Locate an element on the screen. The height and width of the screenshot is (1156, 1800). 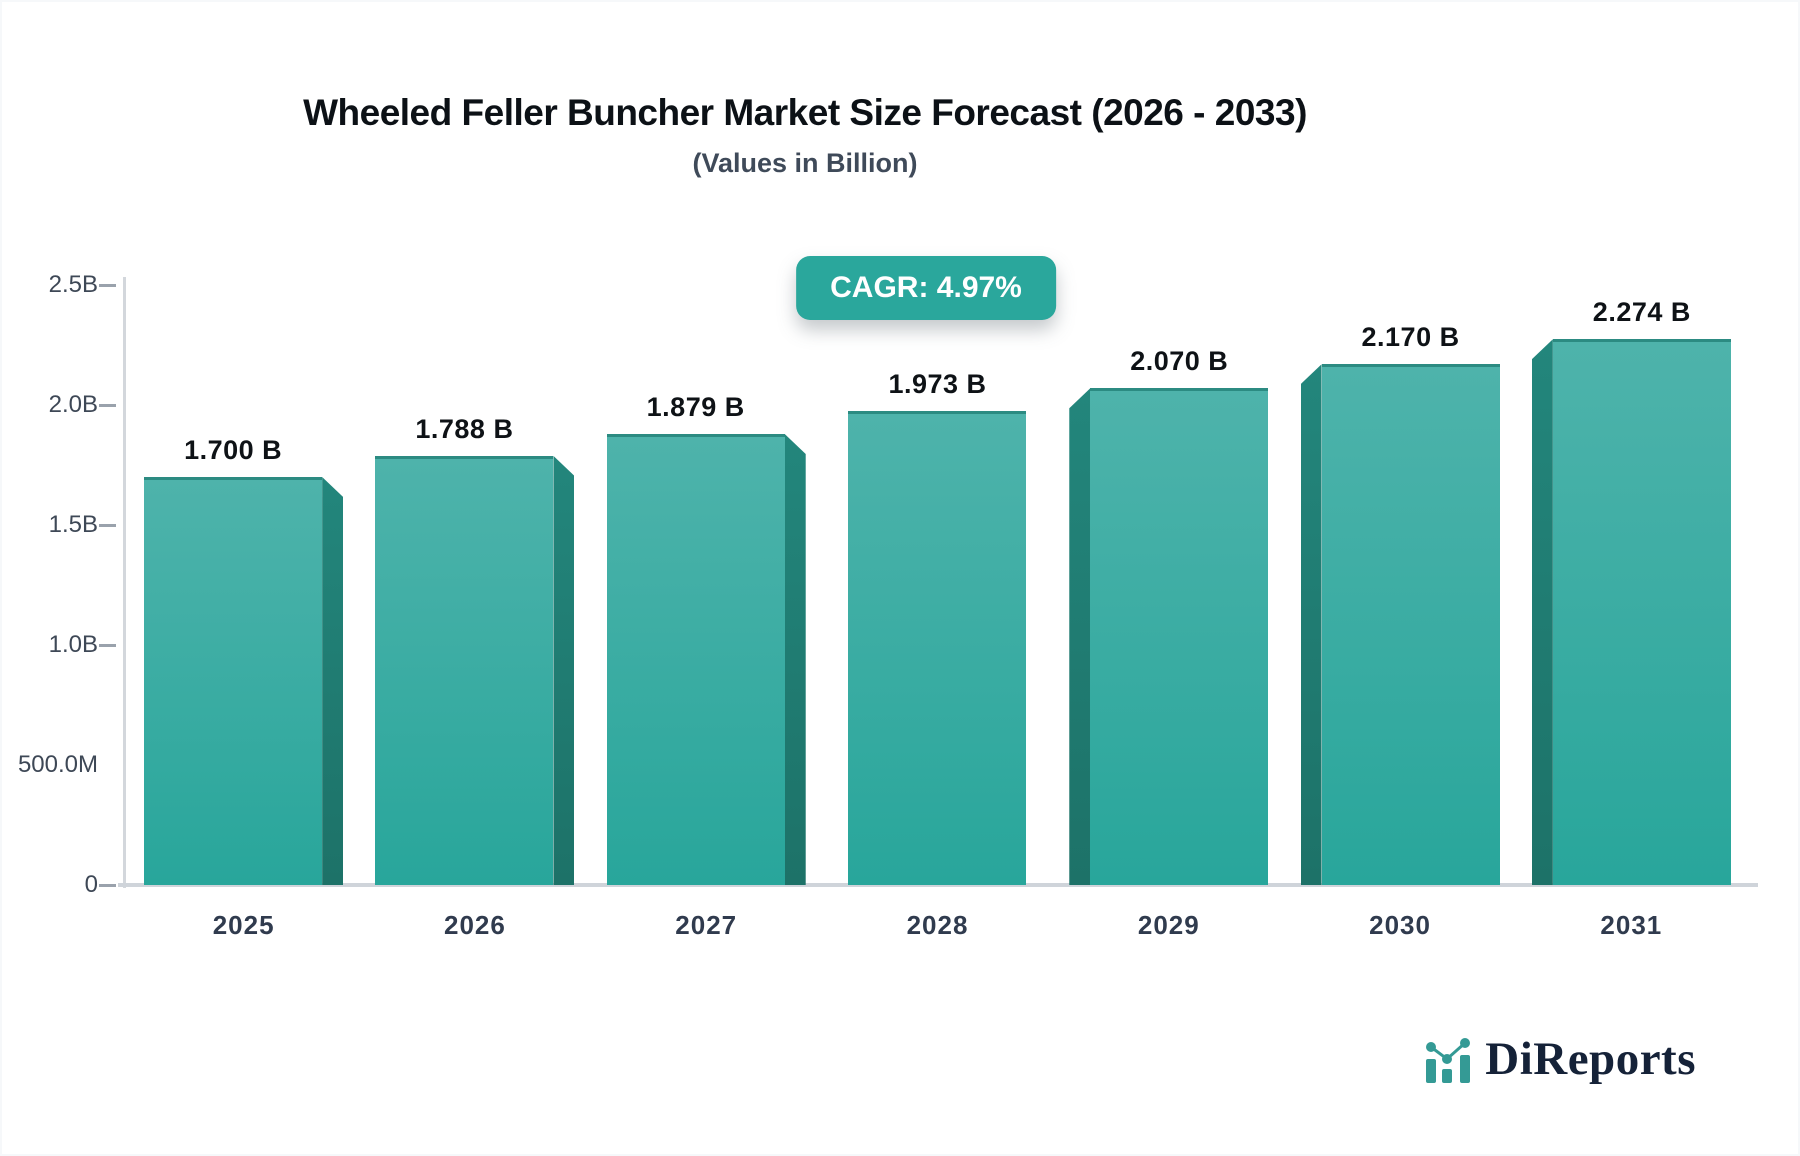
bar-value-label: 2.170 B is located at coordinates (1410, 337).